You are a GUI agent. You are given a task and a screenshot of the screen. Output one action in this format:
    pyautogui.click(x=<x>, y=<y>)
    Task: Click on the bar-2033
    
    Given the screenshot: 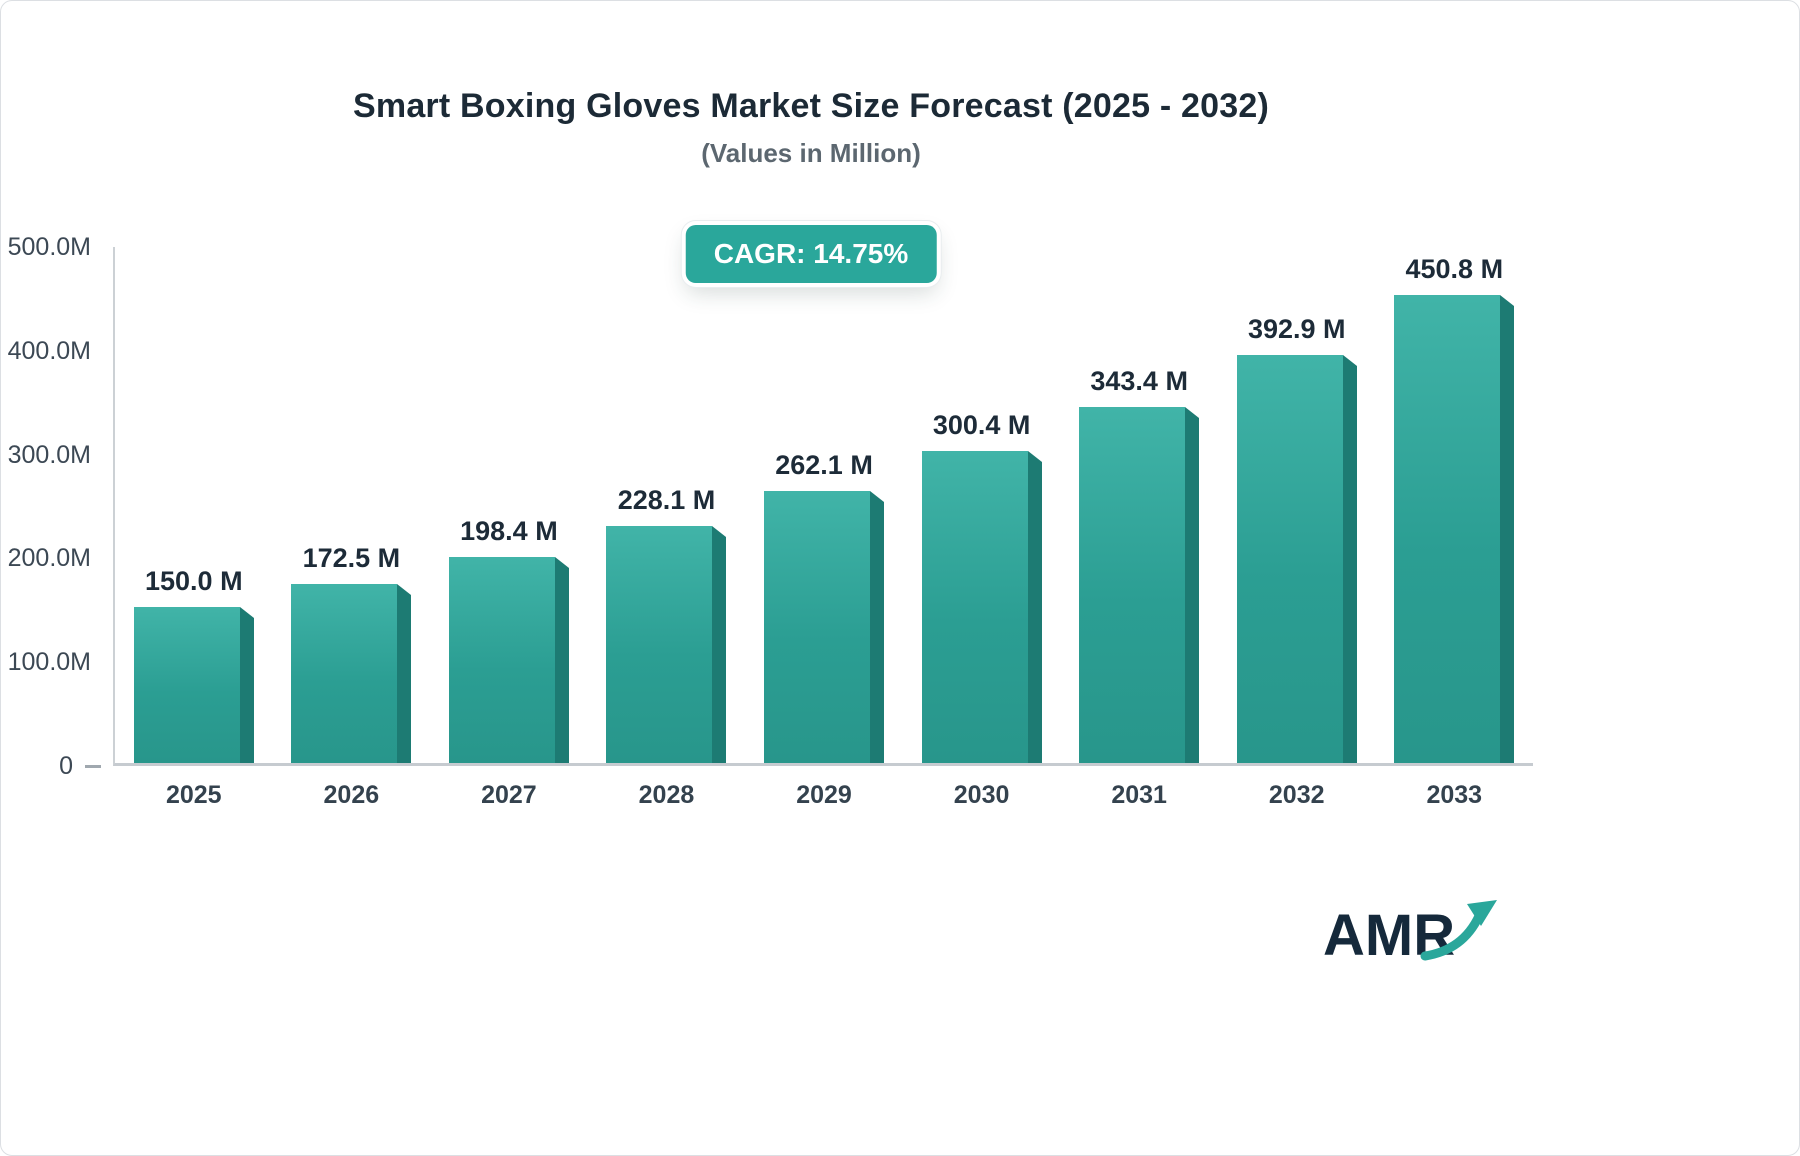 What is the action you would take?
    pyautogui.click(x=1454, y=529)
    